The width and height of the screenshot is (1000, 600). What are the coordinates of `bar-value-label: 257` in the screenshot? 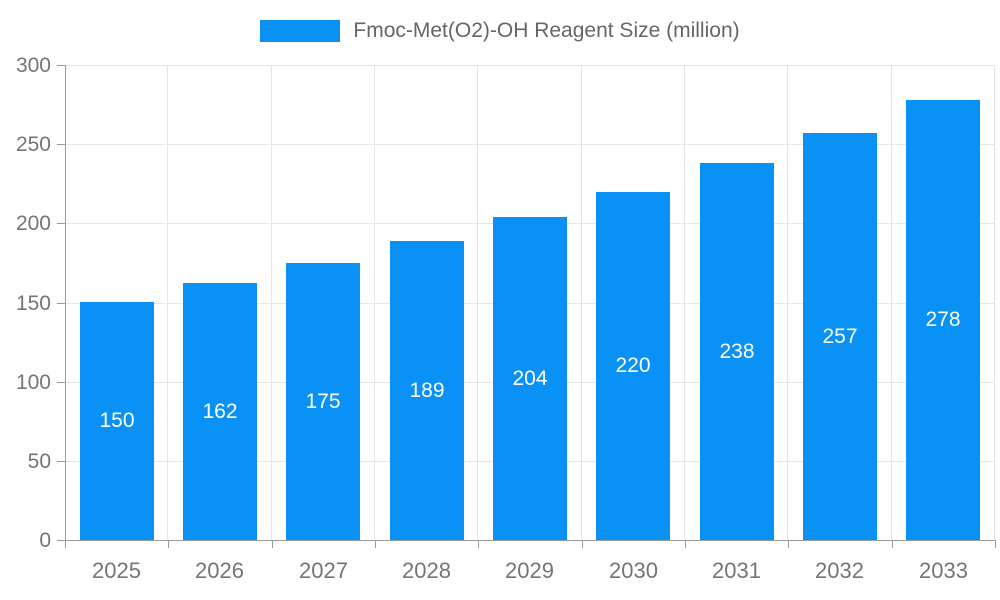 It's located at (840, 336).